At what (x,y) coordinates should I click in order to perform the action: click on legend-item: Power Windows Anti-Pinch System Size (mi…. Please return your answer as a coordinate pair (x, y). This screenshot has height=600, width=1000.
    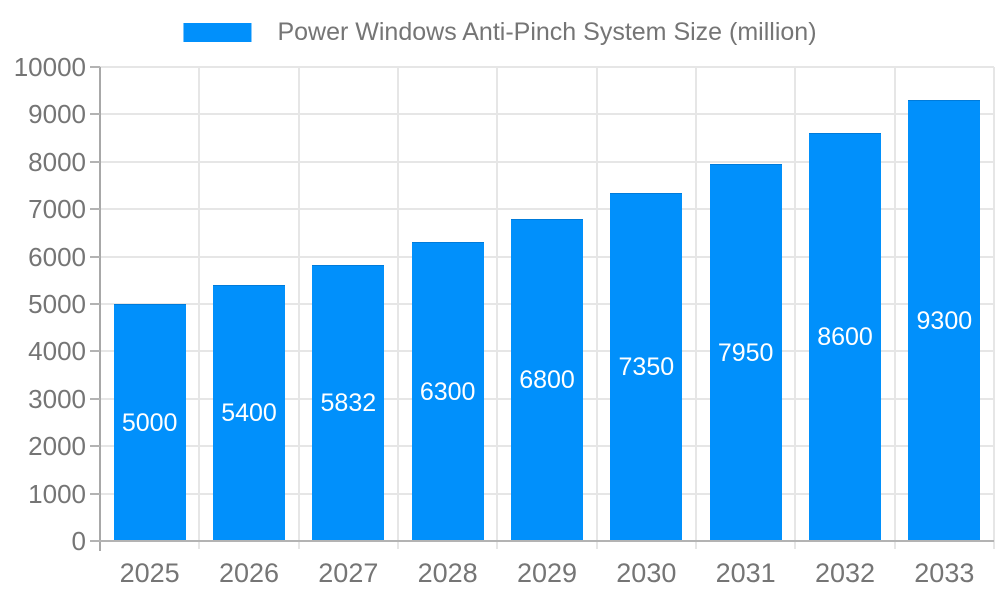
    Looking at the image, I should click on (500, 32).